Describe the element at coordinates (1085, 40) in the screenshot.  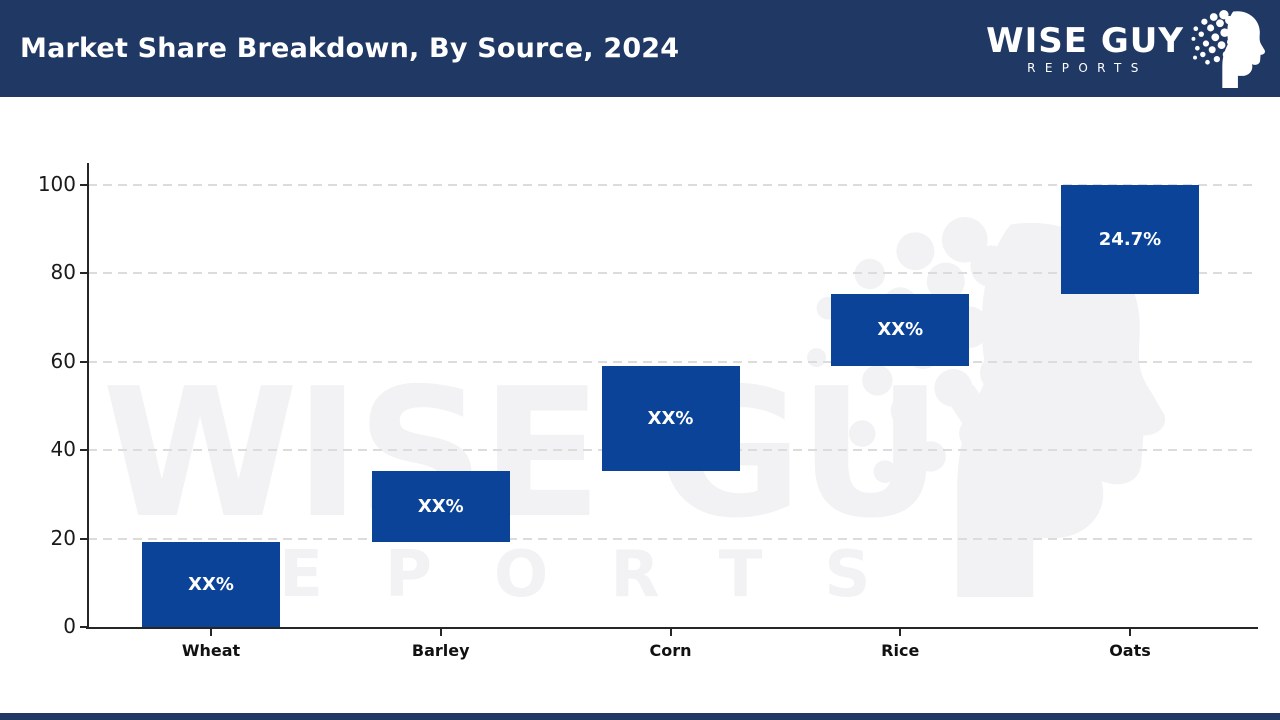
I see `brand-name: WISE GUY` at that location.